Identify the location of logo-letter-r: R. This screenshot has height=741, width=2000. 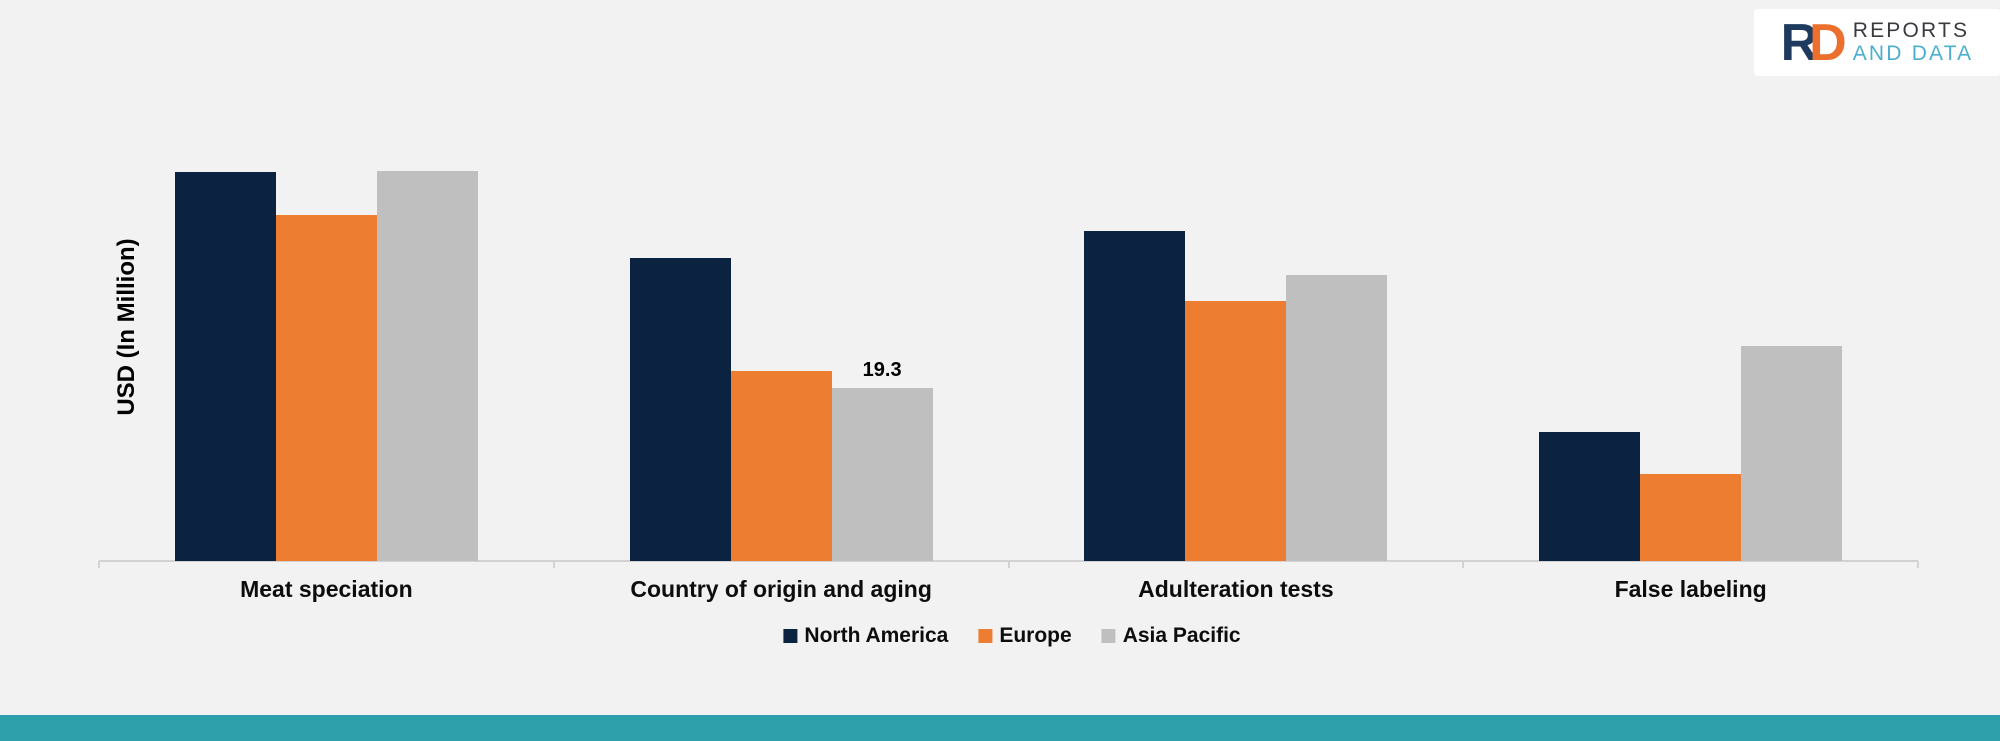
(1799, 42).